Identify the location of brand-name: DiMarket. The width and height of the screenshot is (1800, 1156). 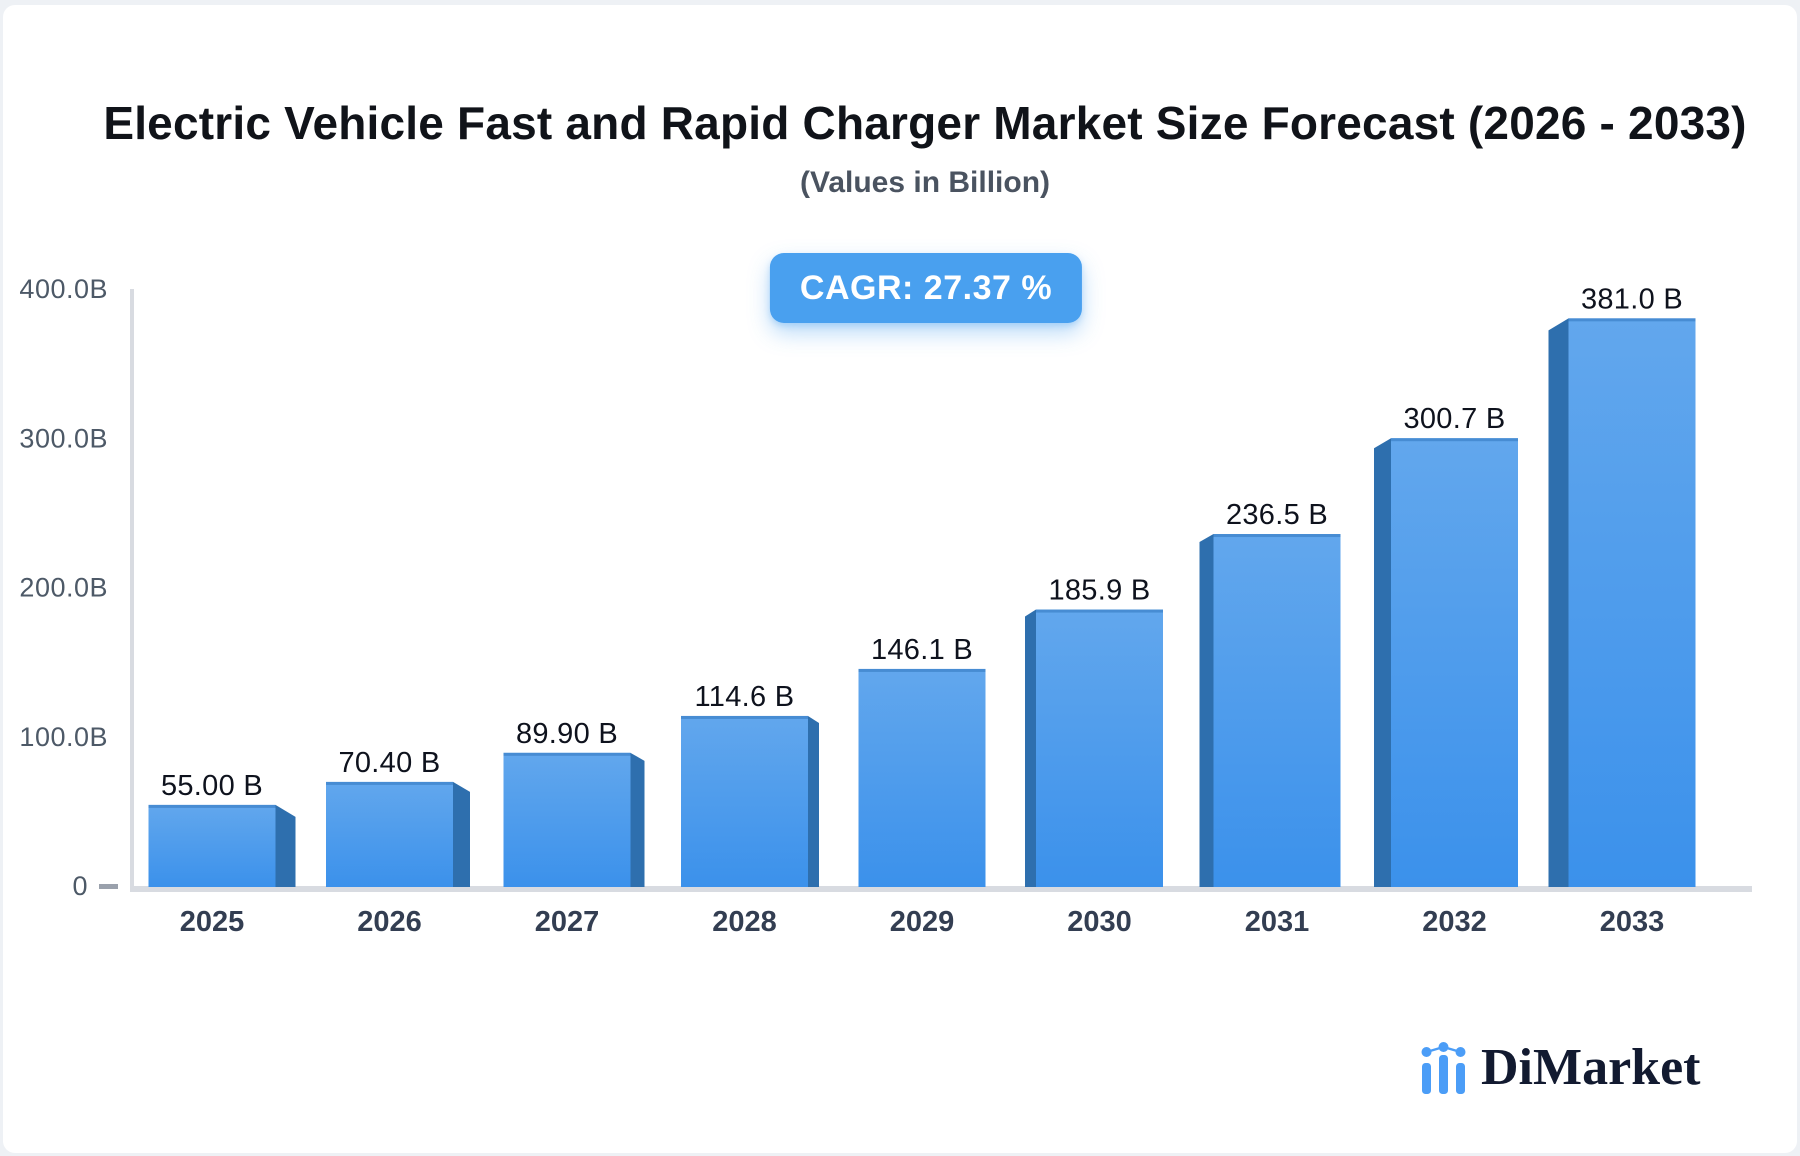
(1591, 1067).